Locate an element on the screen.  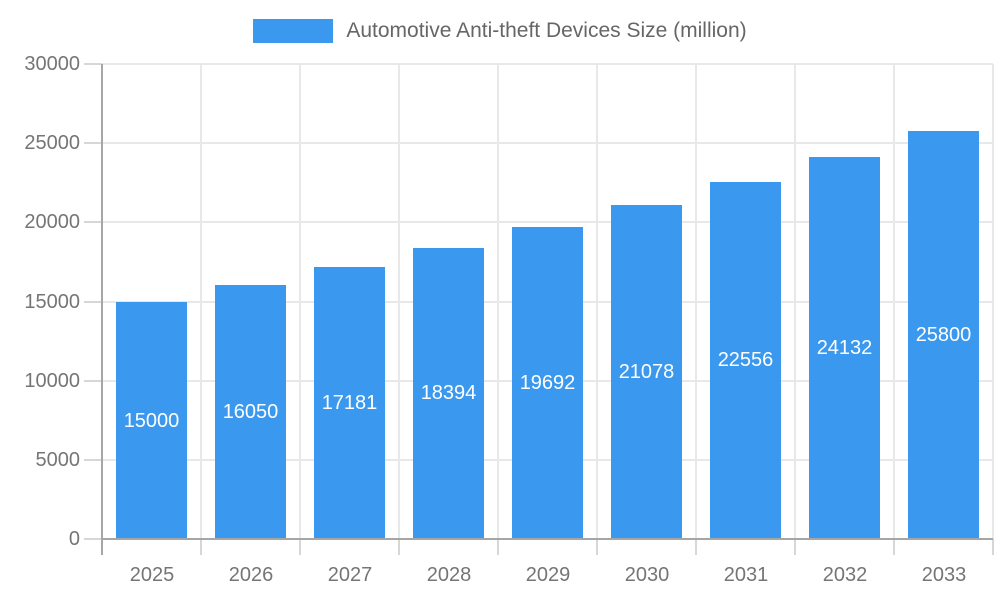
bar-2028: 18394 is located at coordinates (448, 393).